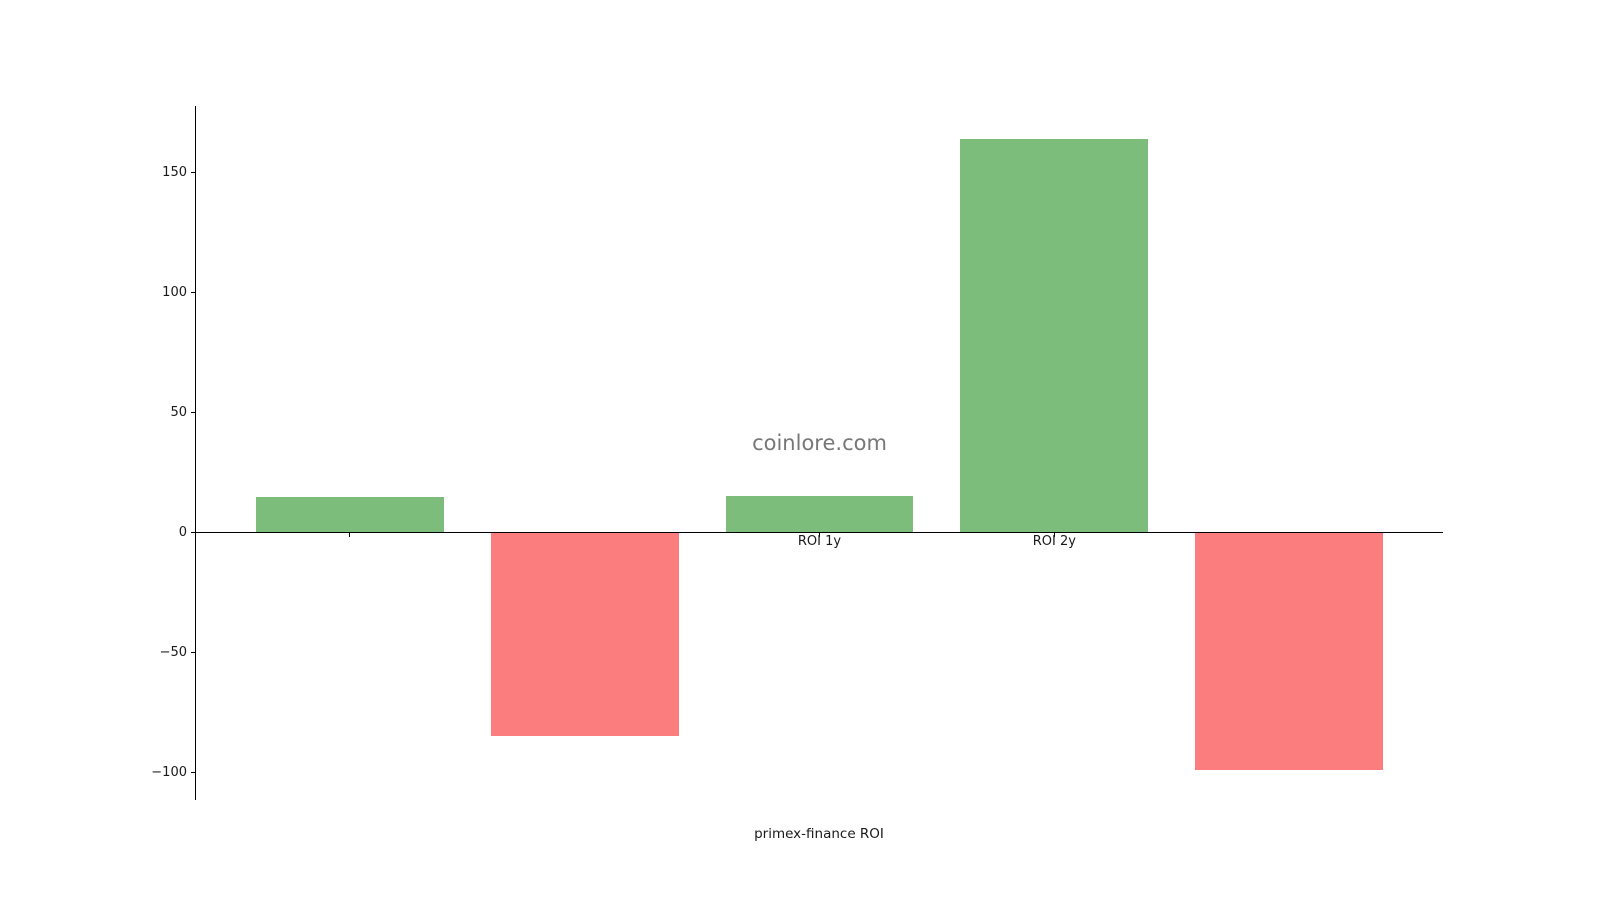 The width and height of the screenshot is (1600, 900). What do you see at coordinates (173, 653) in the screenshot?
I see `y-axis-tick-label: −50` at bounding box center [173, 653].